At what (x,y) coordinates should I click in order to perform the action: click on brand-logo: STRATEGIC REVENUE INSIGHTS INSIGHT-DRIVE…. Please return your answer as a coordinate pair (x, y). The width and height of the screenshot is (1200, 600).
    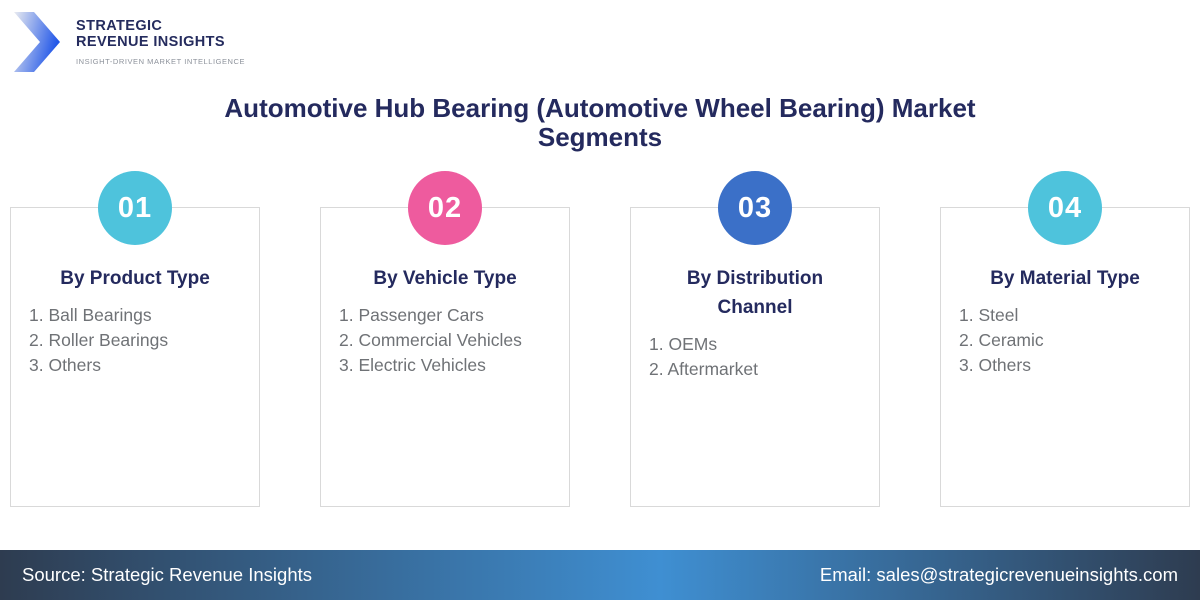
    Looking at the image, I should click on (129, 42).